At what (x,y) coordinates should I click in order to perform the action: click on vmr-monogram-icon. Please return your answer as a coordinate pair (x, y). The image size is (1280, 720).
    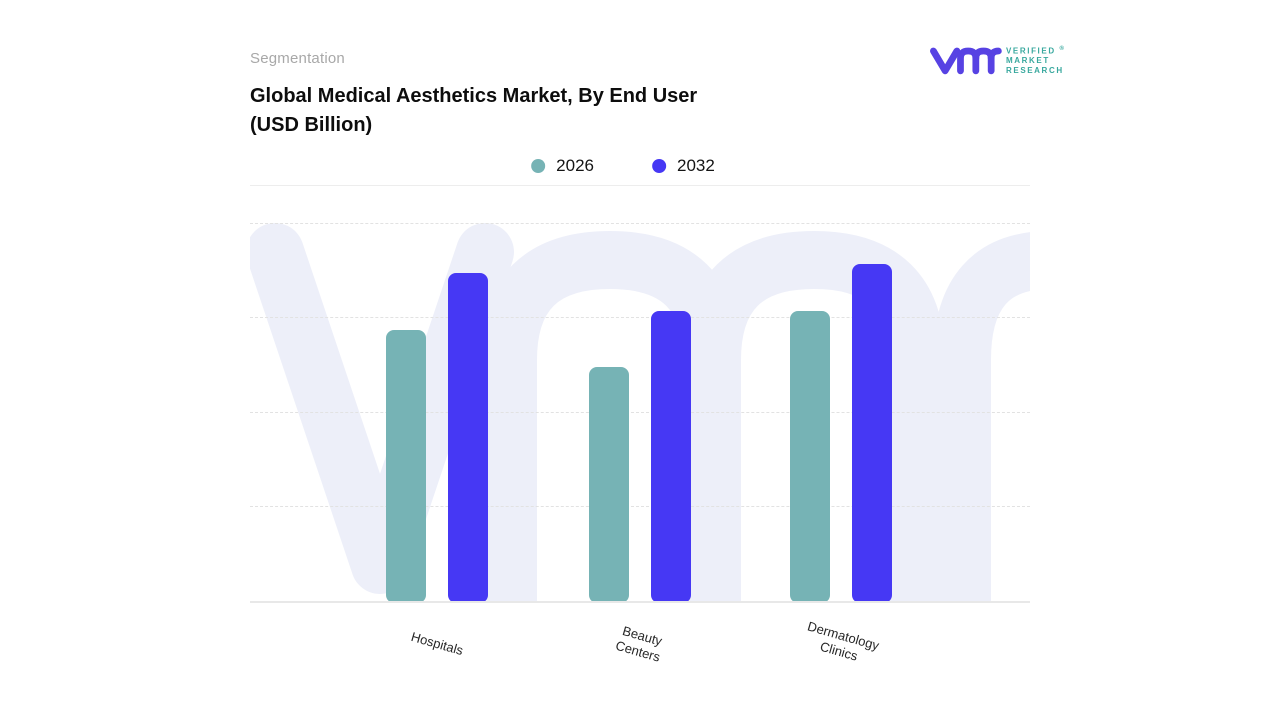
    Looking at the image, I should click on (966, 61).